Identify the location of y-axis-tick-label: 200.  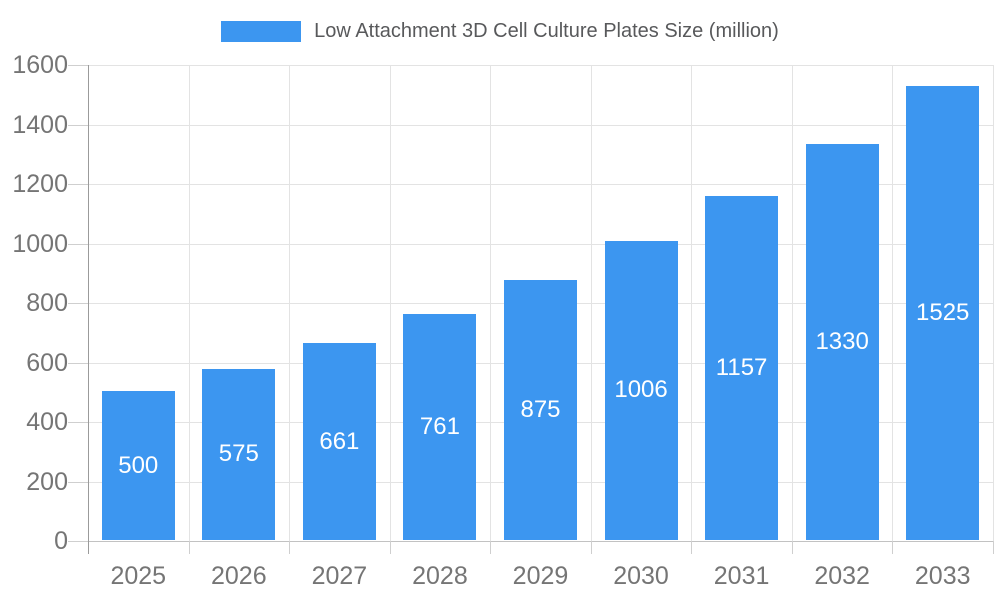
(47, 481).